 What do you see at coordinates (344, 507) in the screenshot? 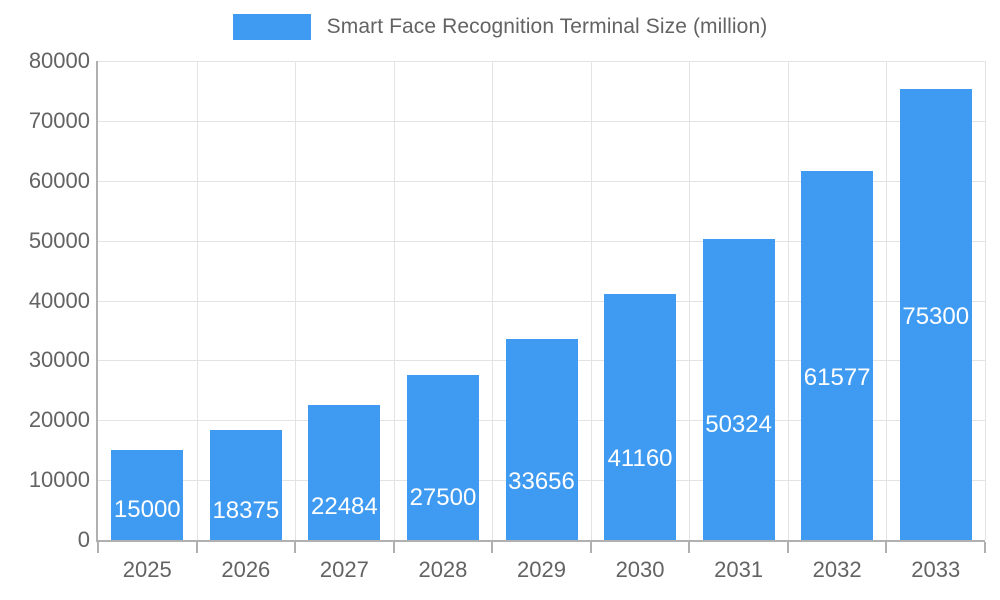
I see `bar-value-label: 22484` at bounding box center [344, 507].